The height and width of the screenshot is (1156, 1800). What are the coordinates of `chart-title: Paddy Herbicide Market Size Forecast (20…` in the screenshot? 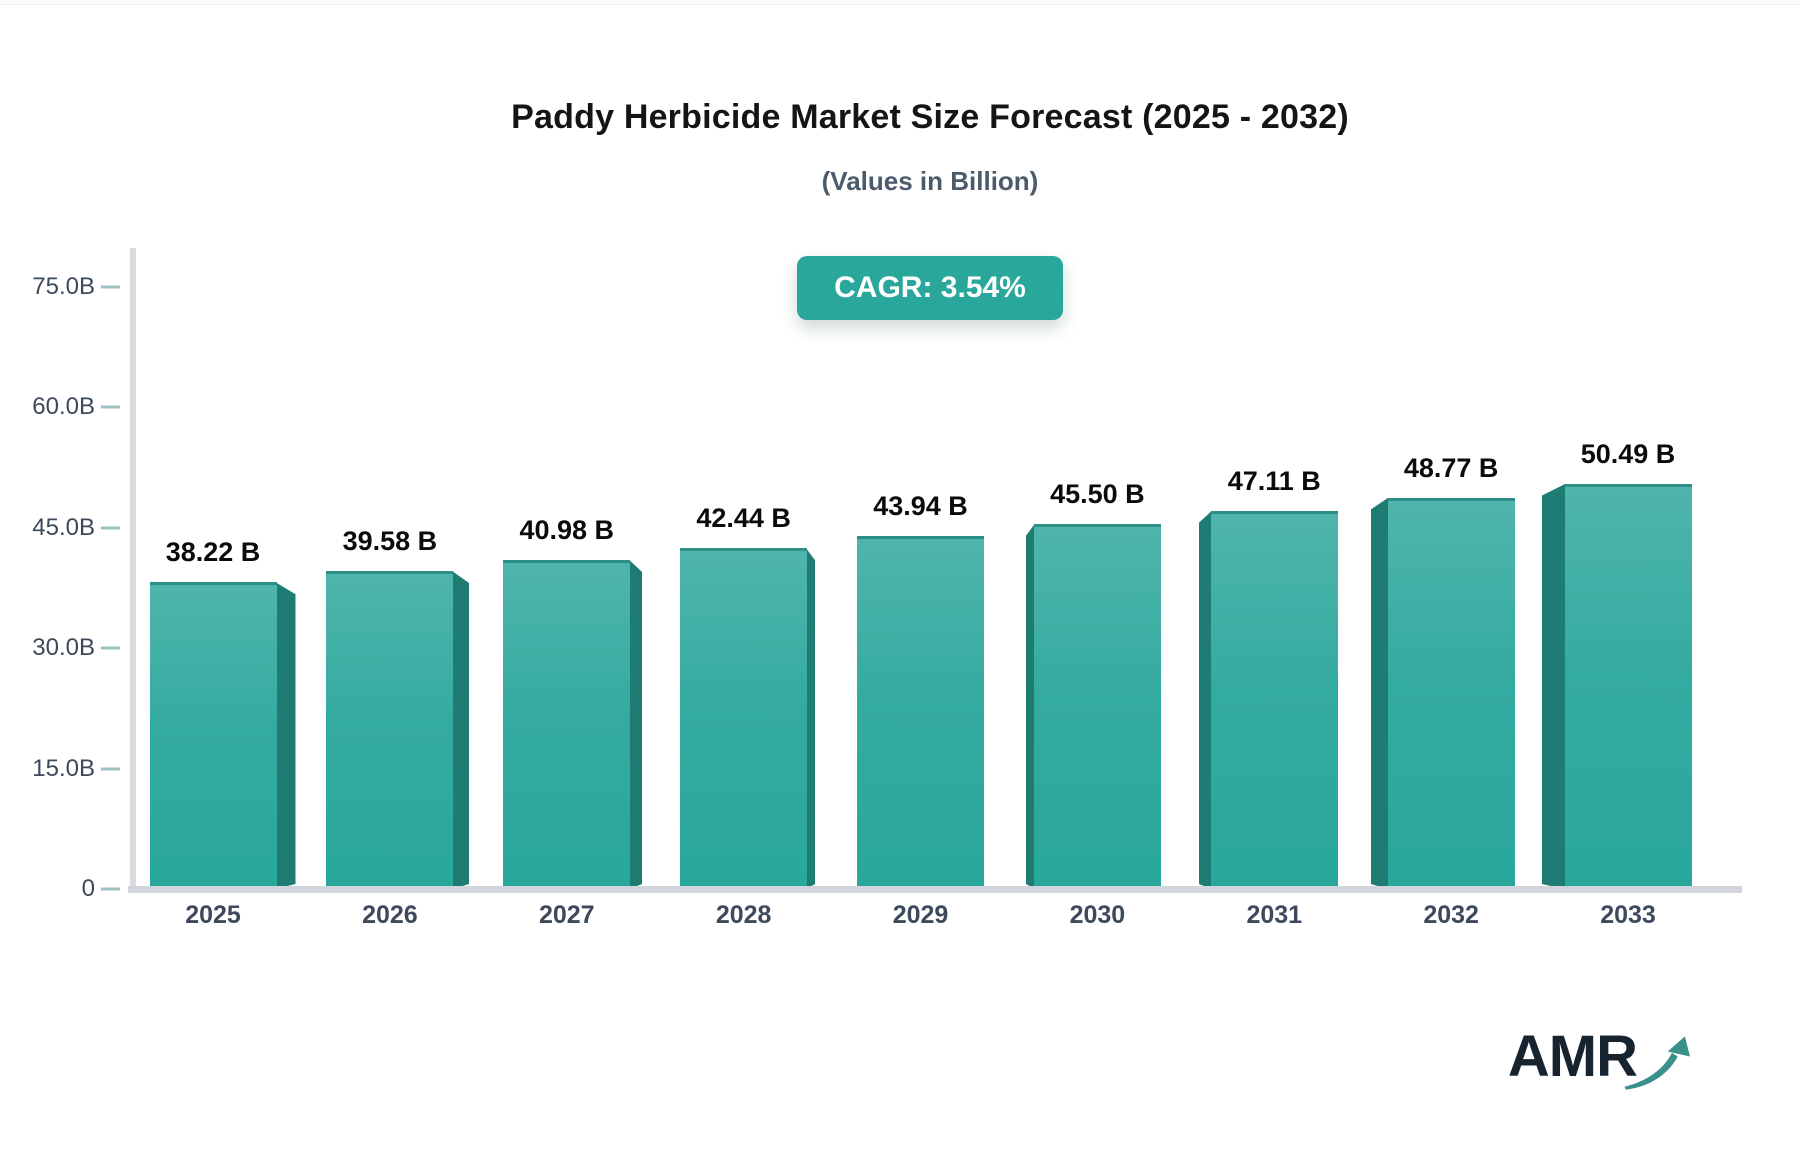 It's located at (930, 117).